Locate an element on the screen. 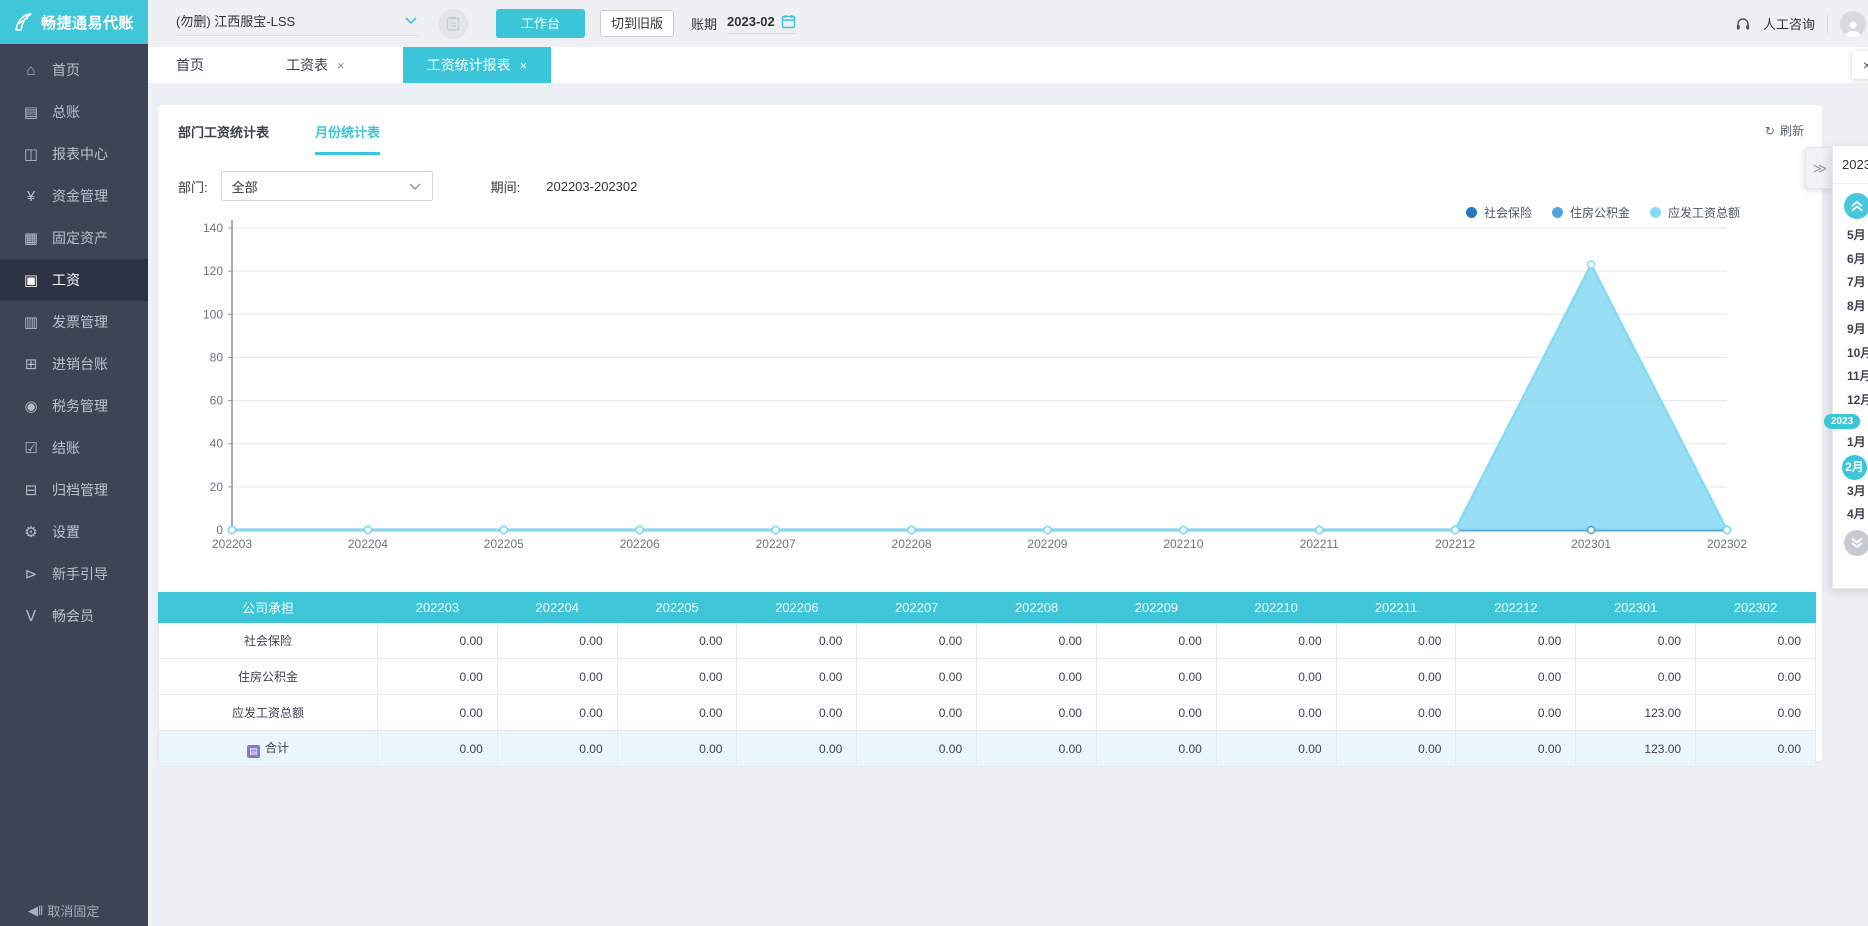 This screenshot has width=1868, height=926. tab-工资表: 工资表 × is located at coordinates (315, 65).